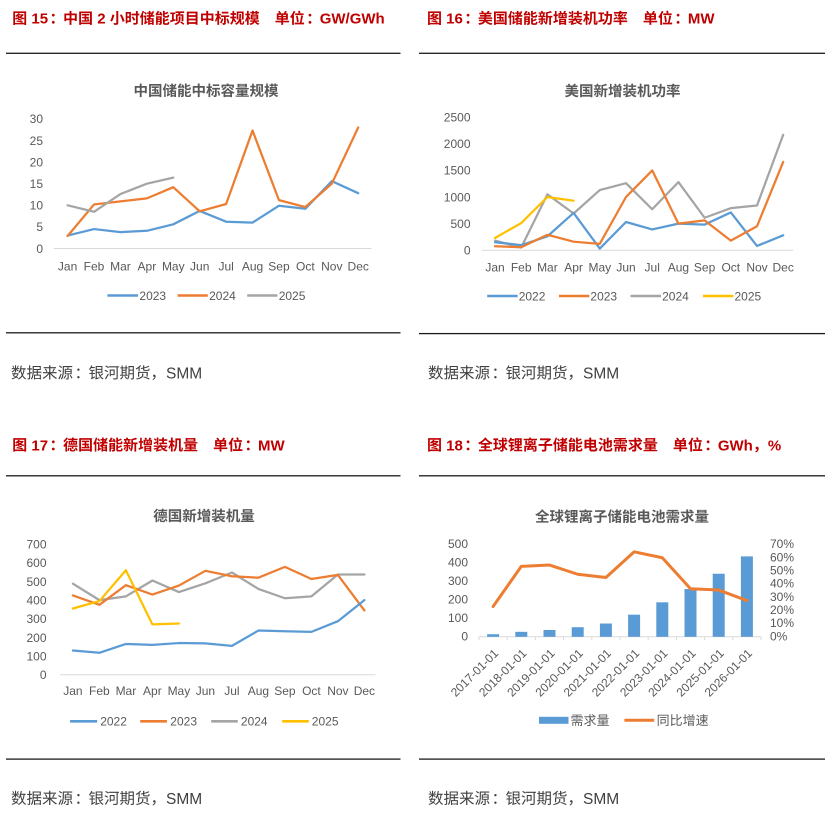  I want to click on svg-text: 16, so click(452, 19).